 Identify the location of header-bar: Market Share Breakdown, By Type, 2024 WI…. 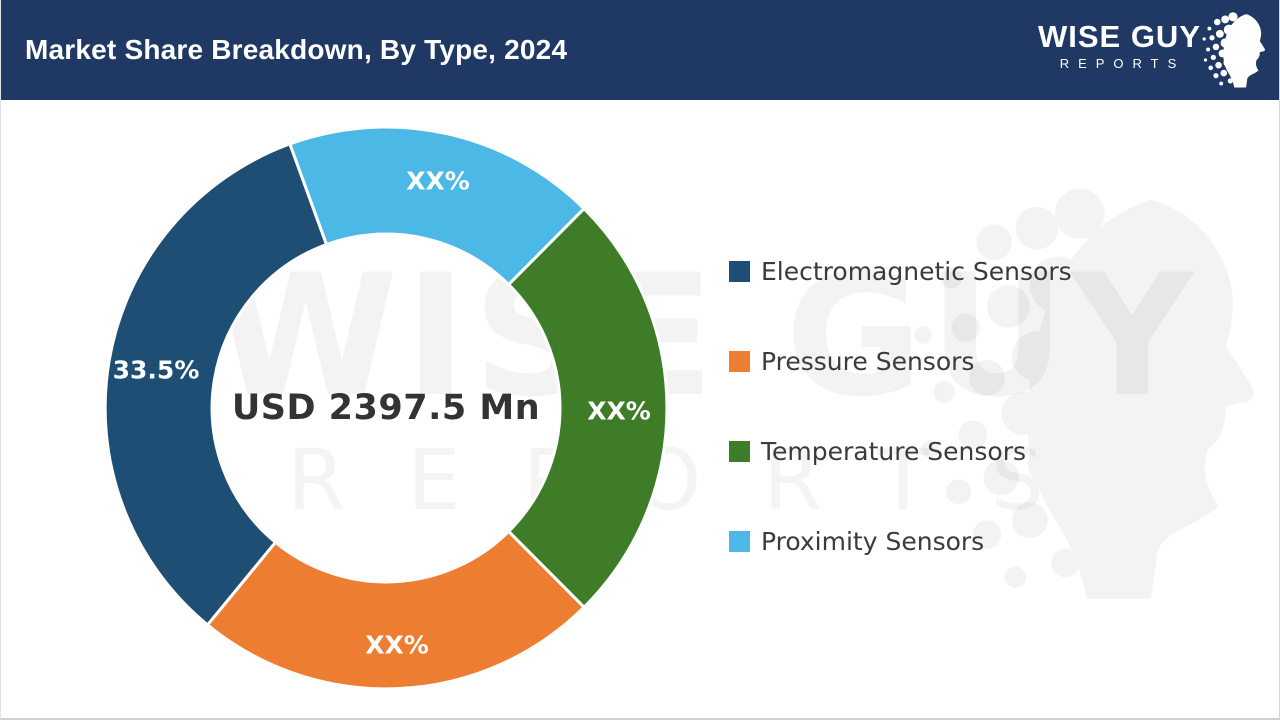
(640, 50).